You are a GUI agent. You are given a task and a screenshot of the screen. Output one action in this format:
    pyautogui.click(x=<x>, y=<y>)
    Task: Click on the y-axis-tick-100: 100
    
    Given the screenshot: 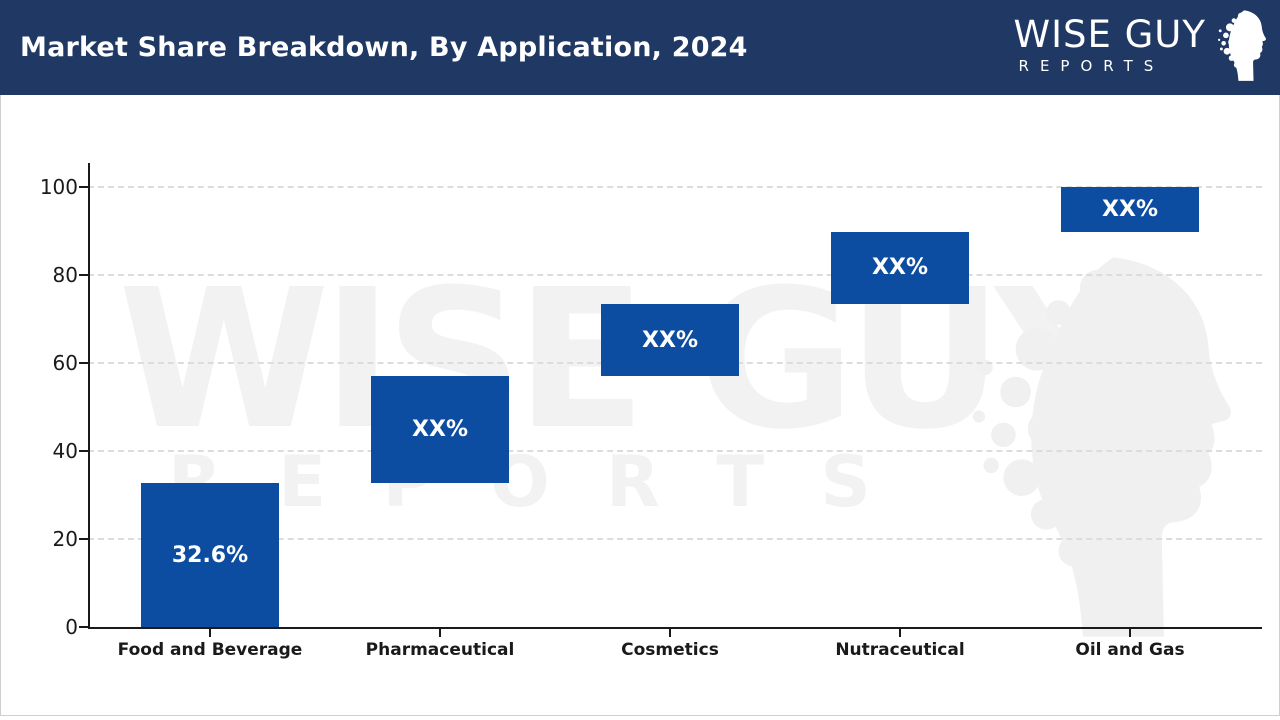 What is the action you would take?
    pyautogui.click(x=58, y=186)
    